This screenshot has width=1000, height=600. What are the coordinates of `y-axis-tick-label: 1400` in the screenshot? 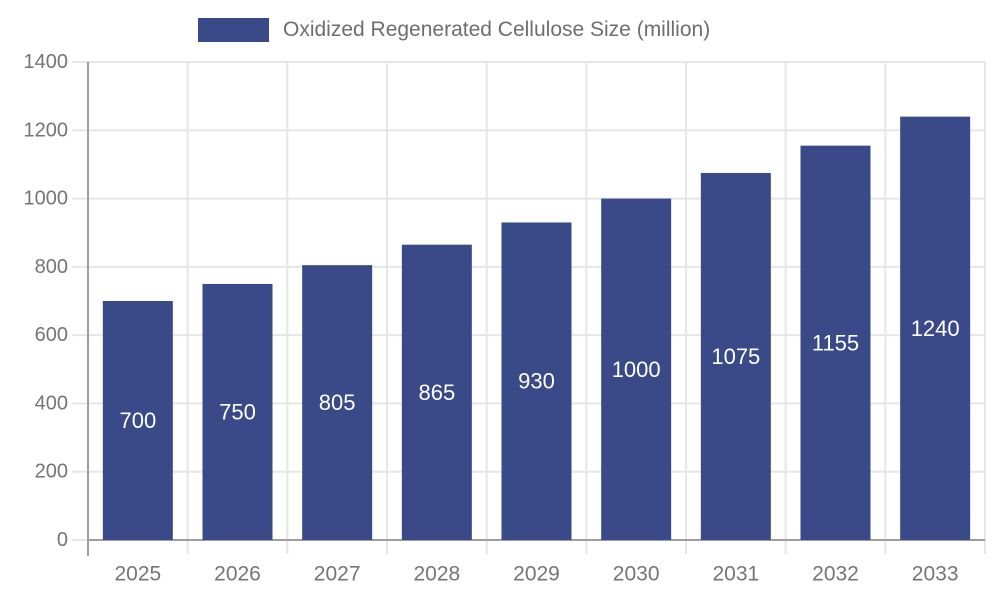 It's located at (46, 62).